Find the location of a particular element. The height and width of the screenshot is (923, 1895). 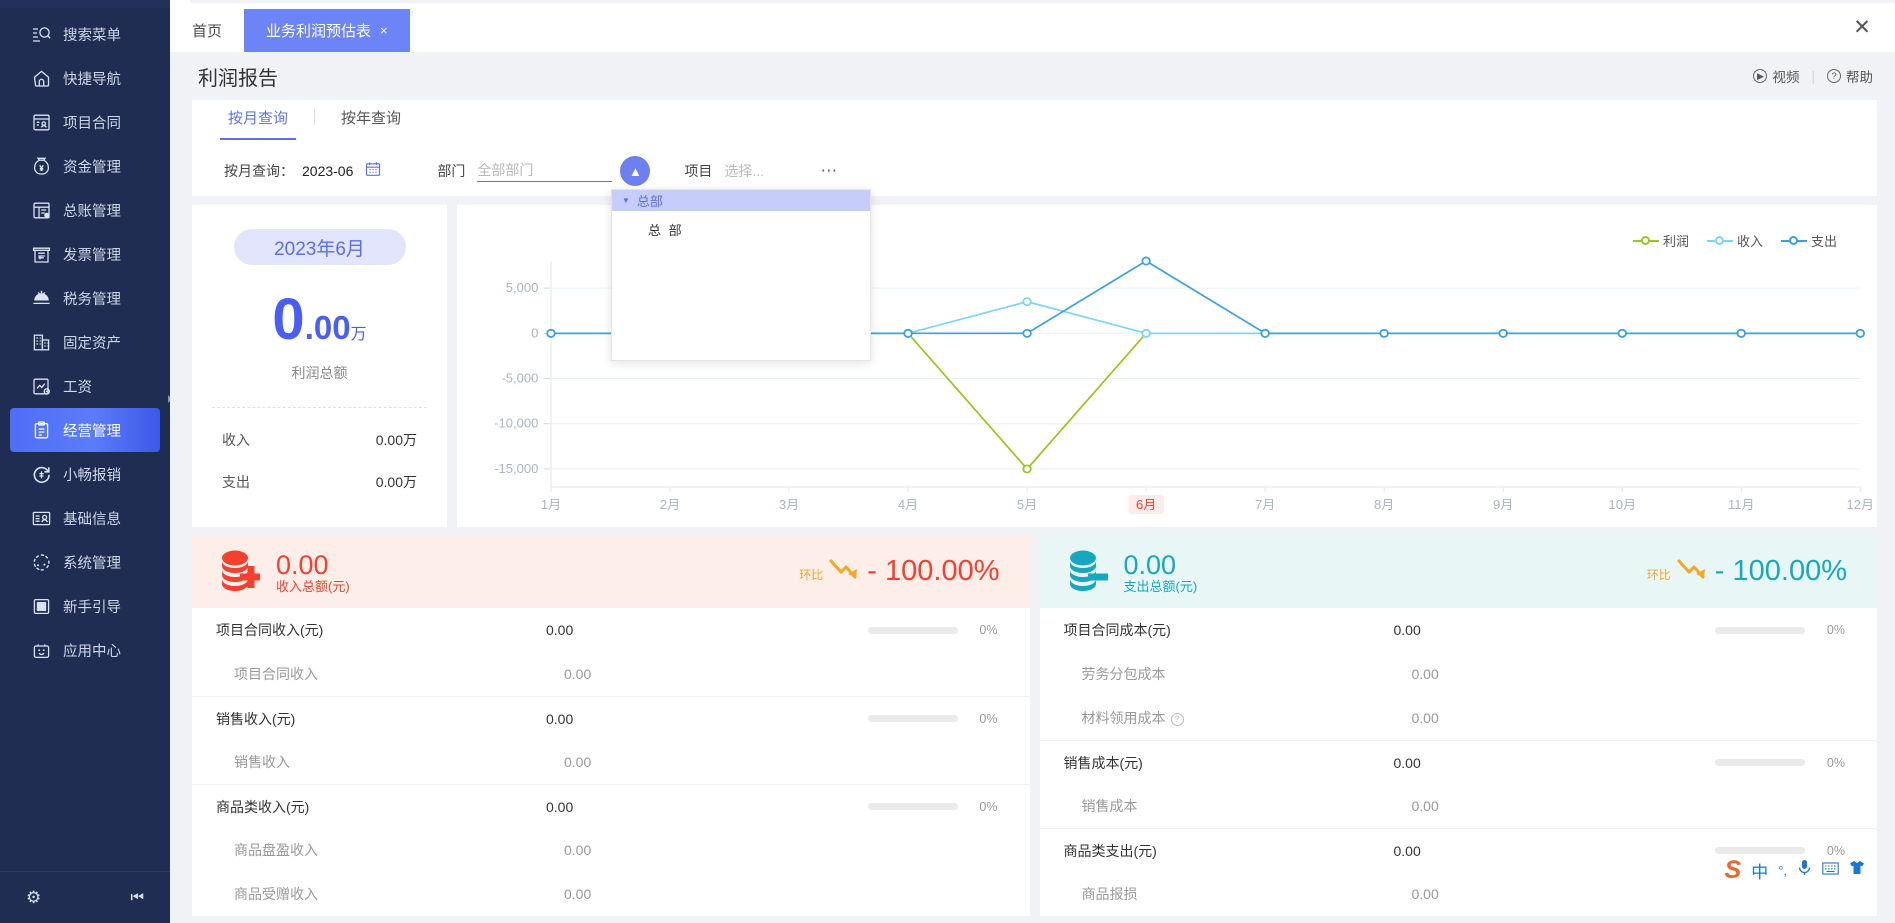

sidebar-item-10: 经营管理 is located at coordinates (85, 430).